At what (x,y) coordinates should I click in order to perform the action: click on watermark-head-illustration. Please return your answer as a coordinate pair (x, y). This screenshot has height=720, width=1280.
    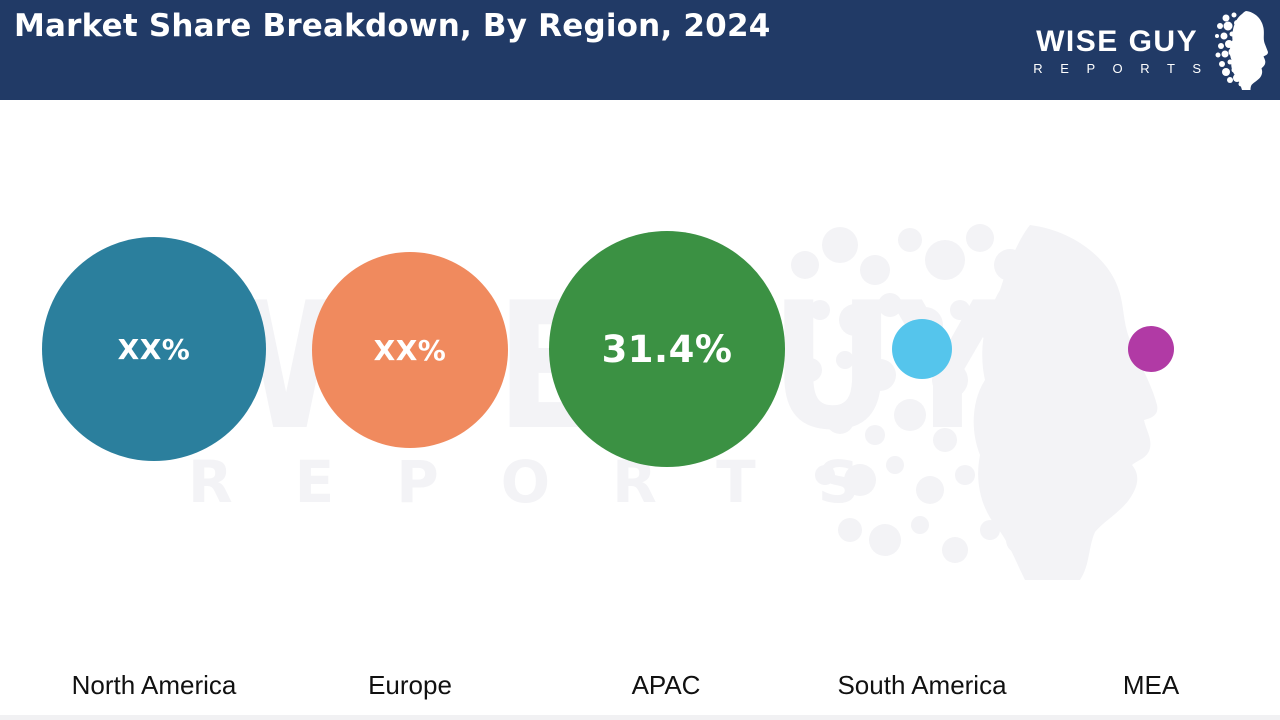
    Looking at the image, I should click on (974, 402).